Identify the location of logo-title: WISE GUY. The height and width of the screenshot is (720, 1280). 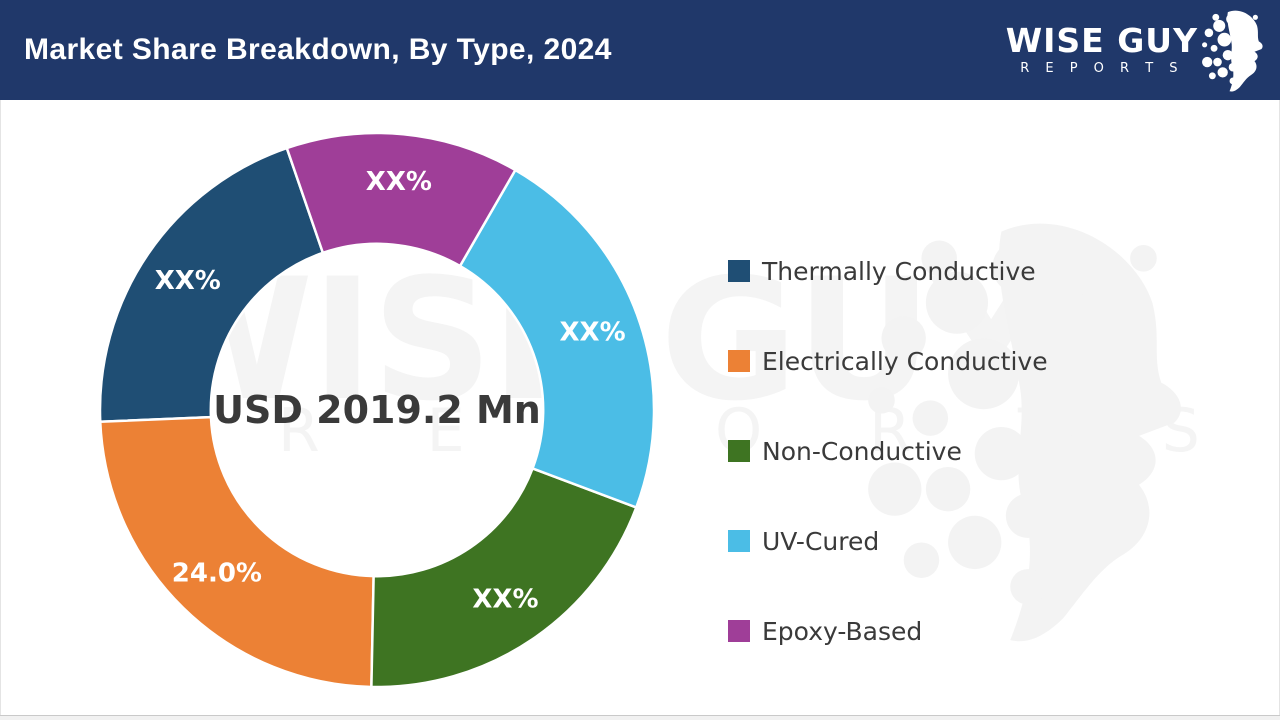
(1101, 40).